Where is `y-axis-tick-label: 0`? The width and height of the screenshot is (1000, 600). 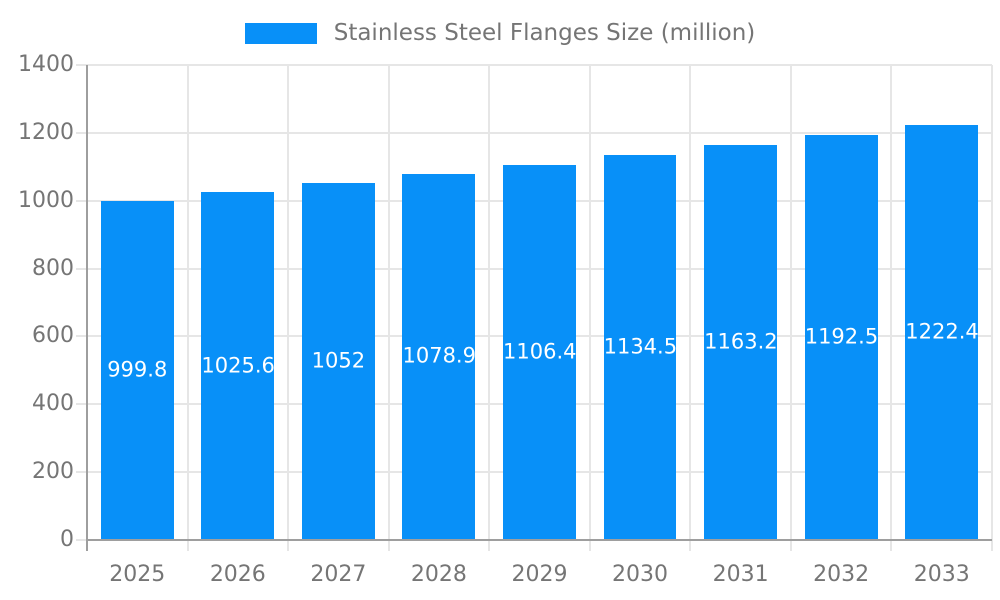
y-axis-tick-label: 0 is located at coordinates (67, 539).